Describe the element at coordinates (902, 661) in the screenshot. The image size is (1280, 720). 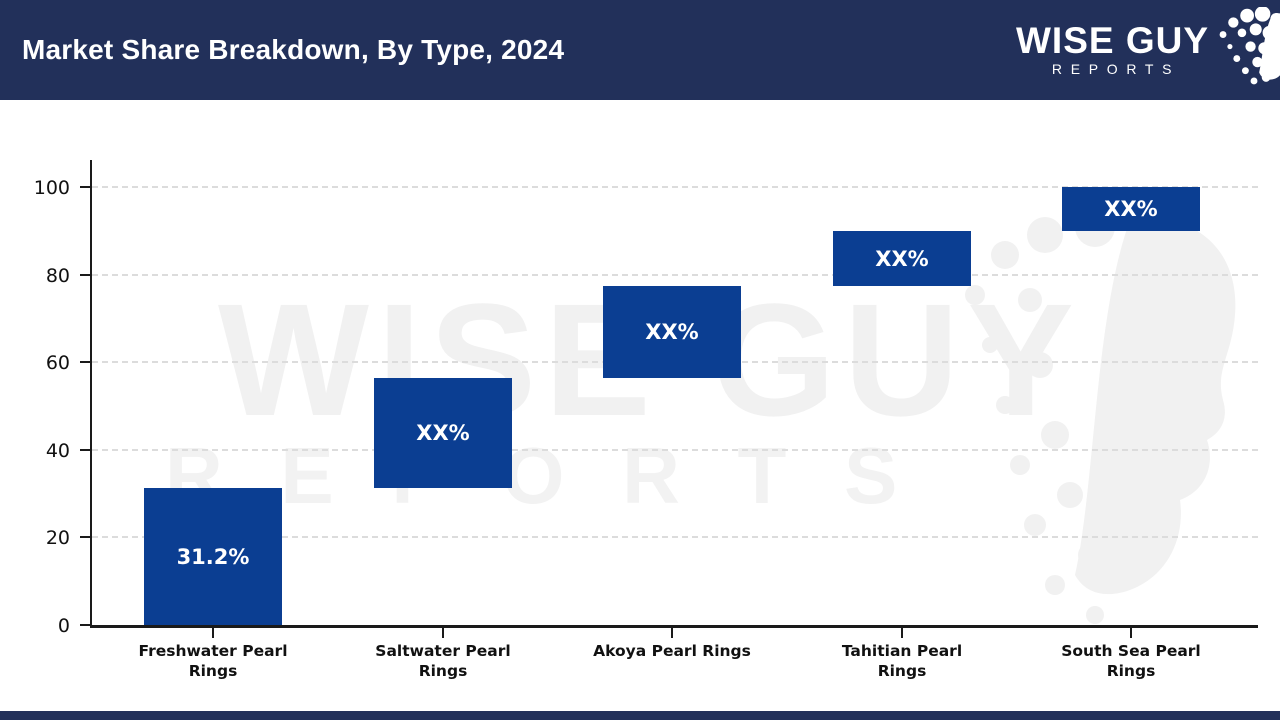
I see `x-tick-label: Tahitian Pearl Rings` at that location.